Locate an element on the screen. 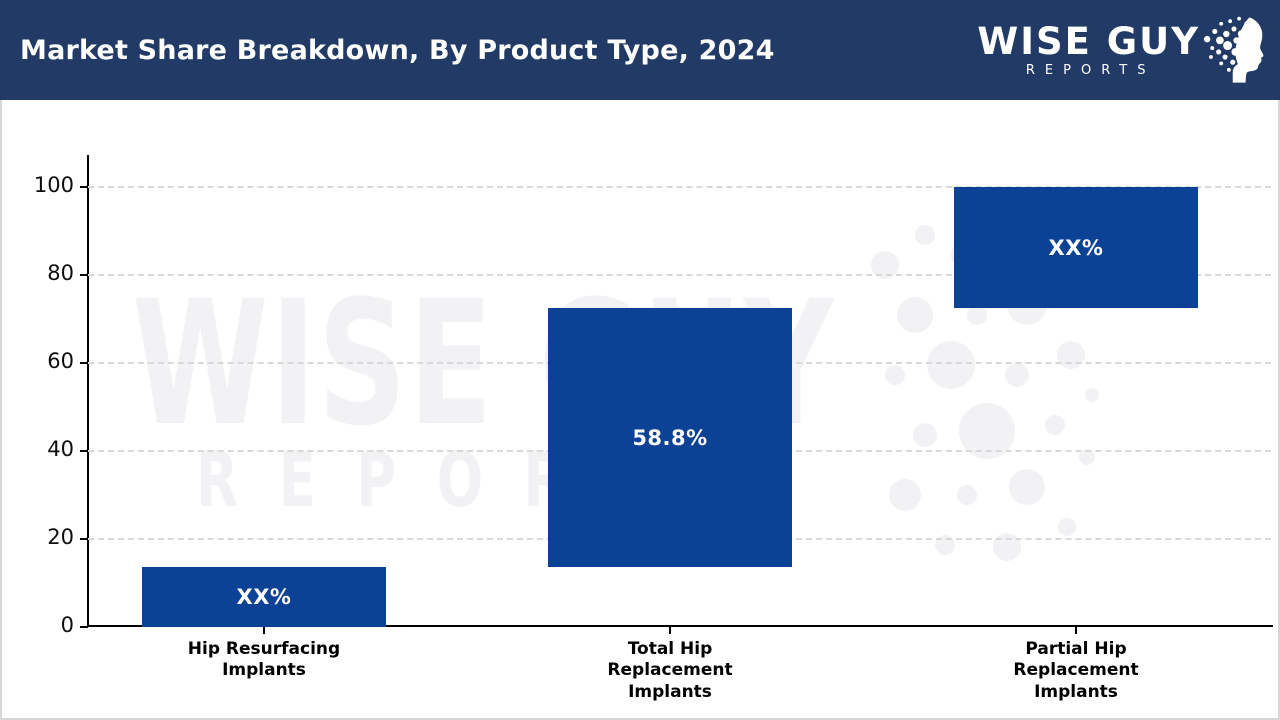 Image resolution: width=1280 pixels, height=720 pixels. bar: 58.8% is located at coordinates (670, 438).